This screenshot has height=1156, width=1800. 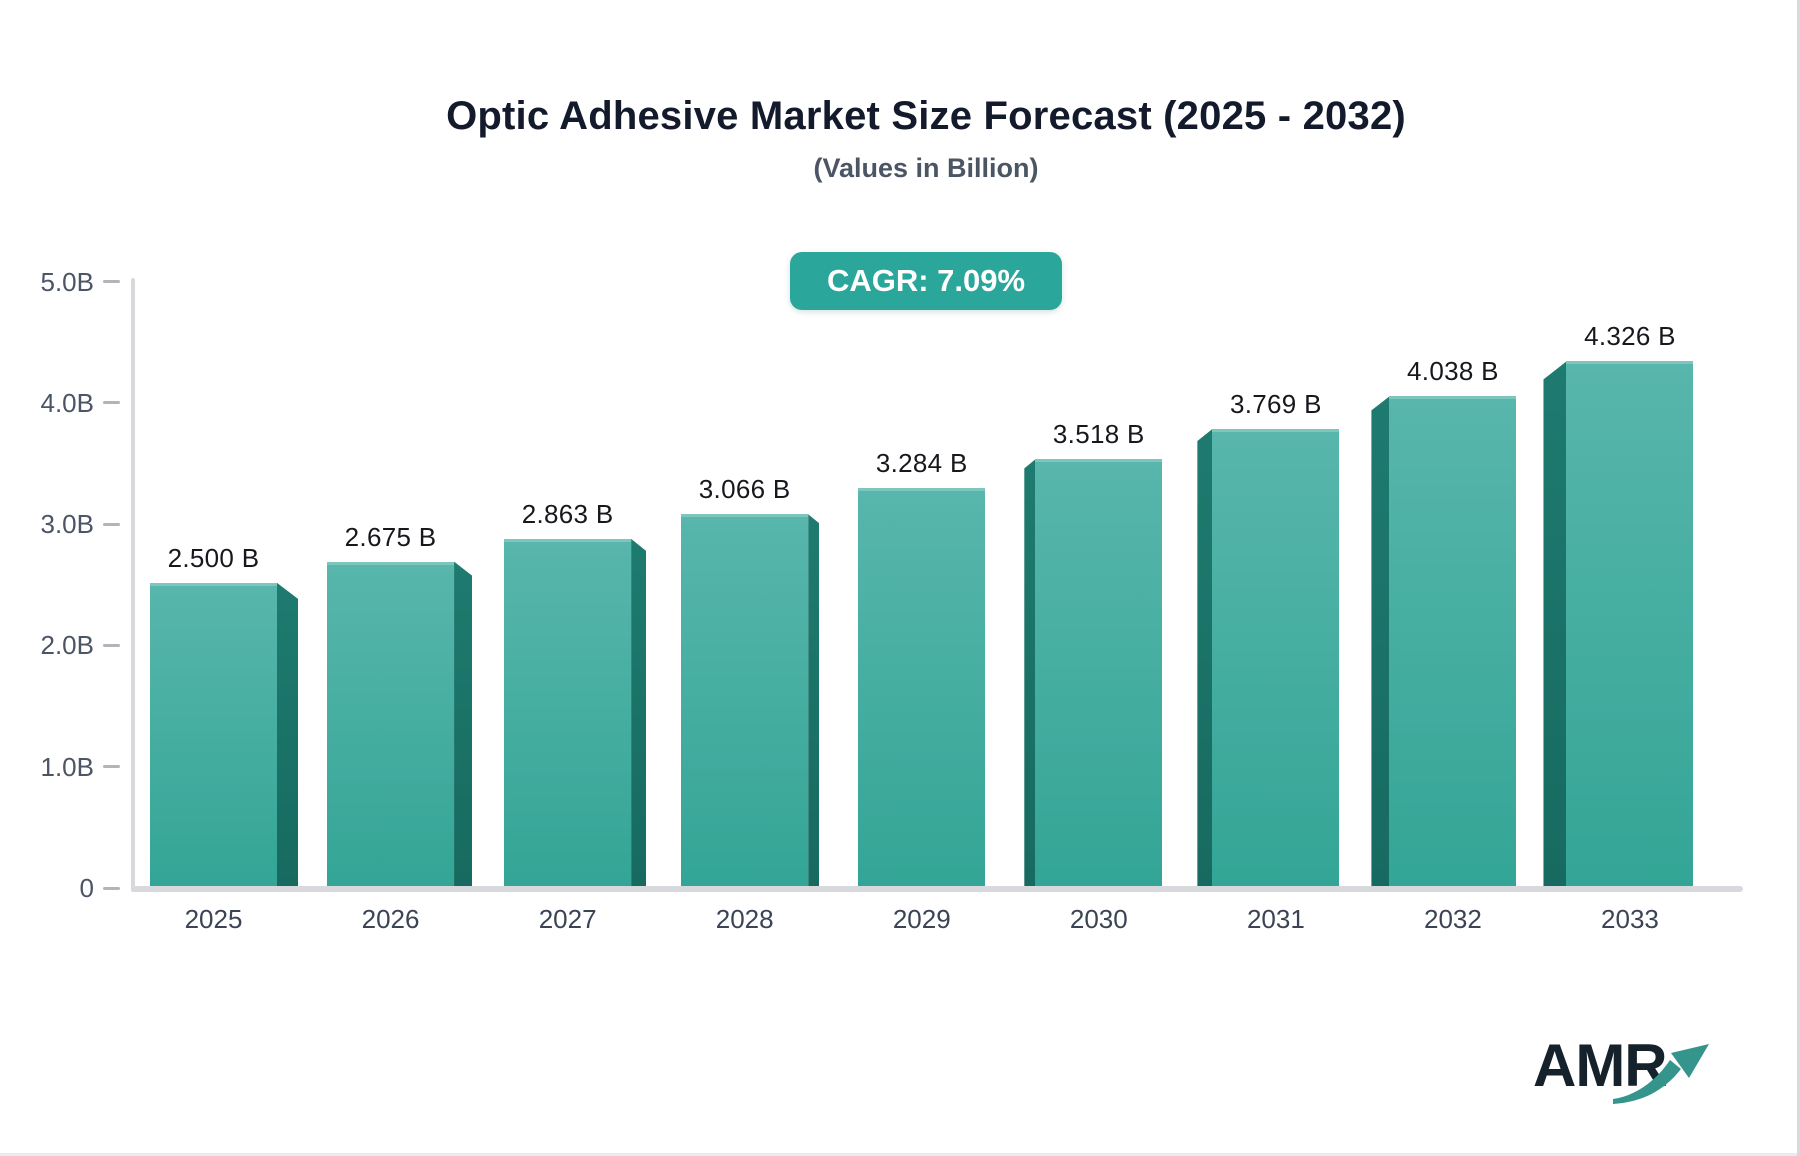 What do you see at coordinates (1276, 657) in the screenshot?
I see `bar-2031` at bounding box center [1276, 657].